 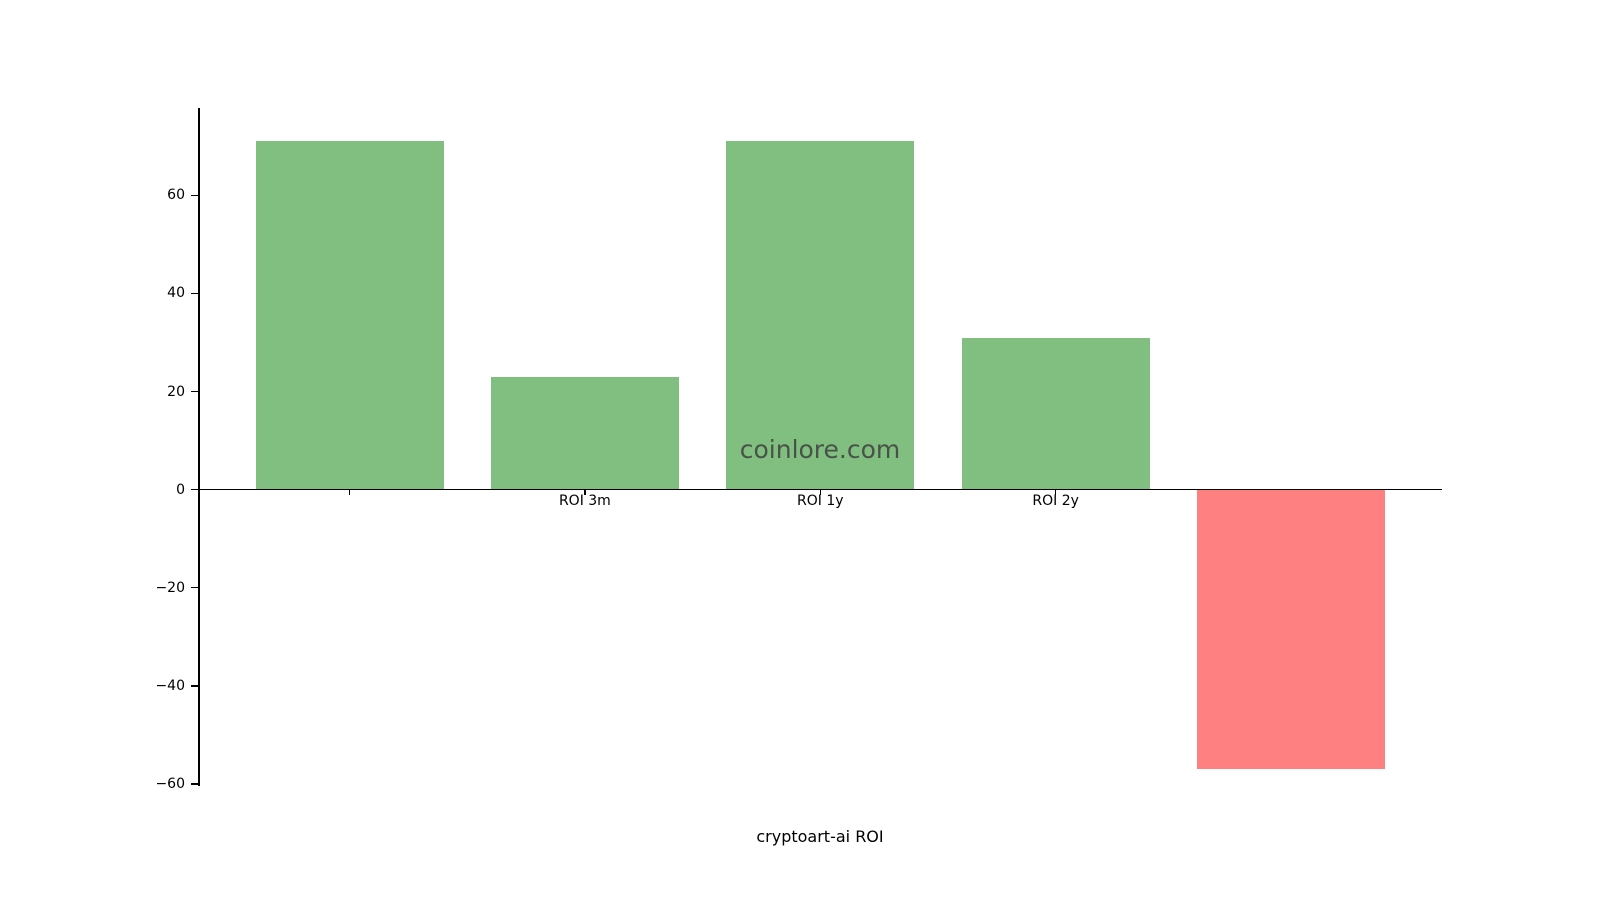 What do you see at coordinates (170, 685) in the screenshot?
I see `y-tick-label: −40` at bounding box center [170, 685].